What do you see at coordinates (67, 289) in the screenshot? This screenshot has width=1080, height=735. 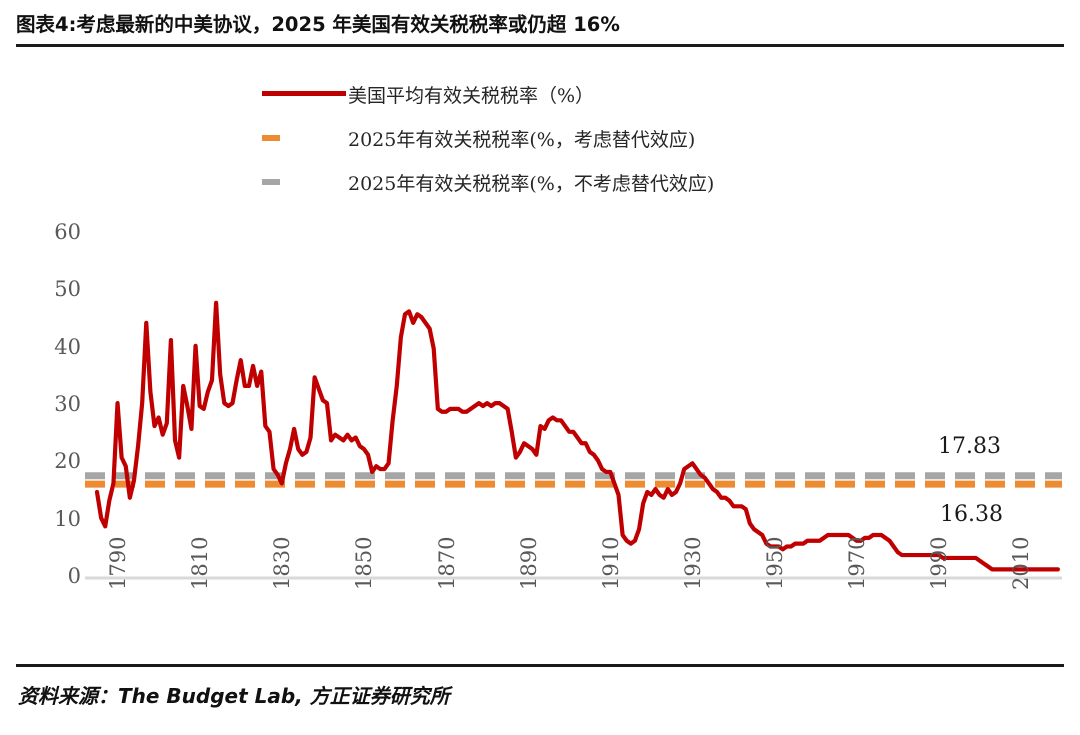 I see `y-axis-tick-label: 50` at bounding box center [67, 289].